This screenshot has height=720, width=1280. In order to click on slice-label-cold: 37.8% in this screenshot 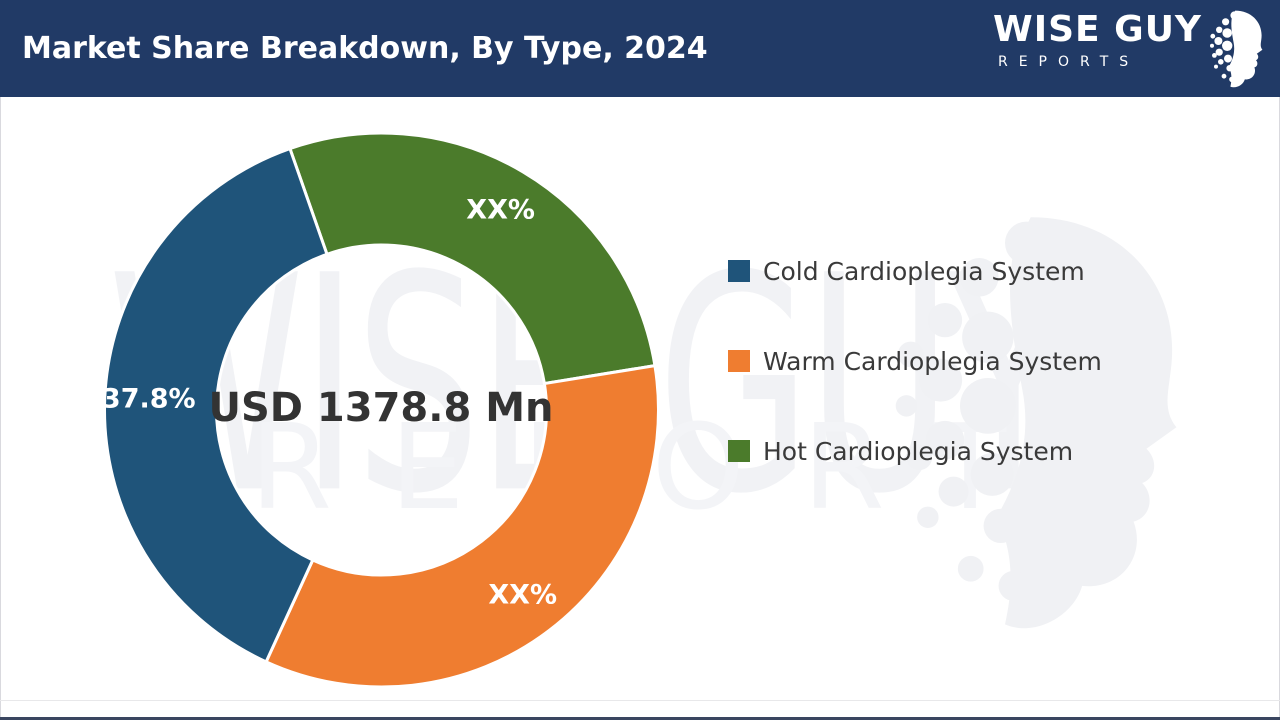, I will do `click(148, 399)`.